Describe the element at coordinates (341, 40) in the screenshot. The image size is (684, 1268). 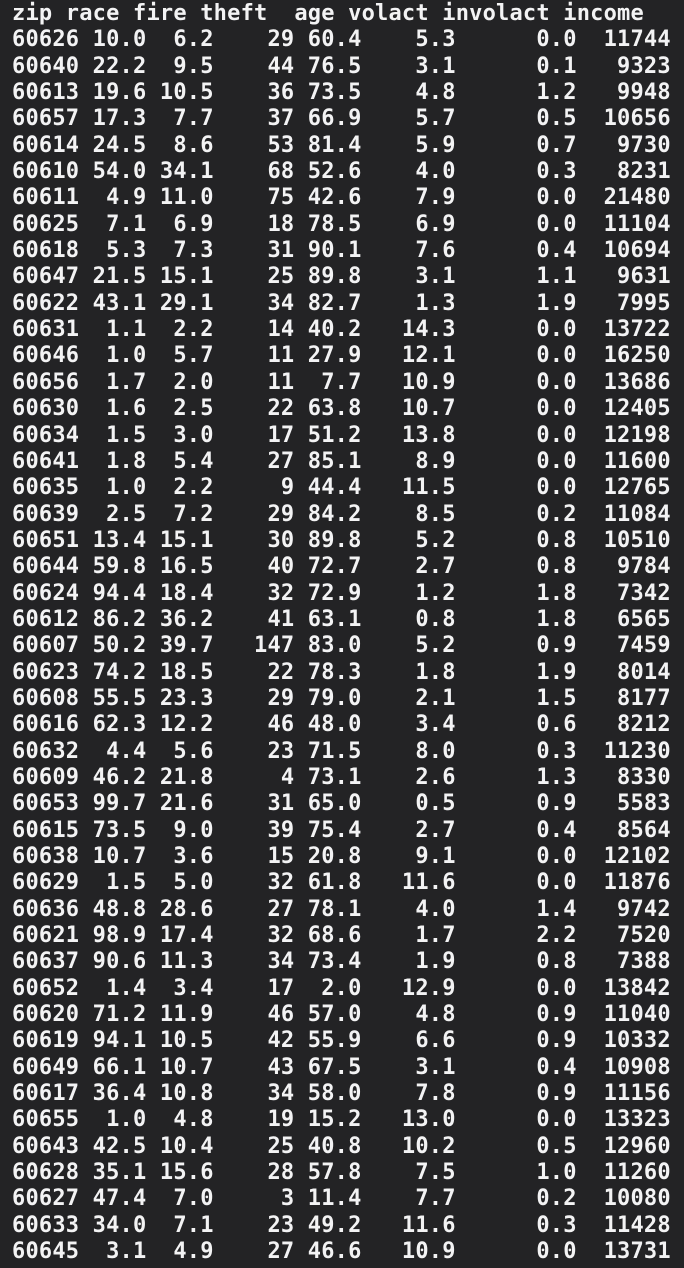
I see `table-row: 60626 10.0 6.2 29 60.4 5.3 0.0 11744` at that location.